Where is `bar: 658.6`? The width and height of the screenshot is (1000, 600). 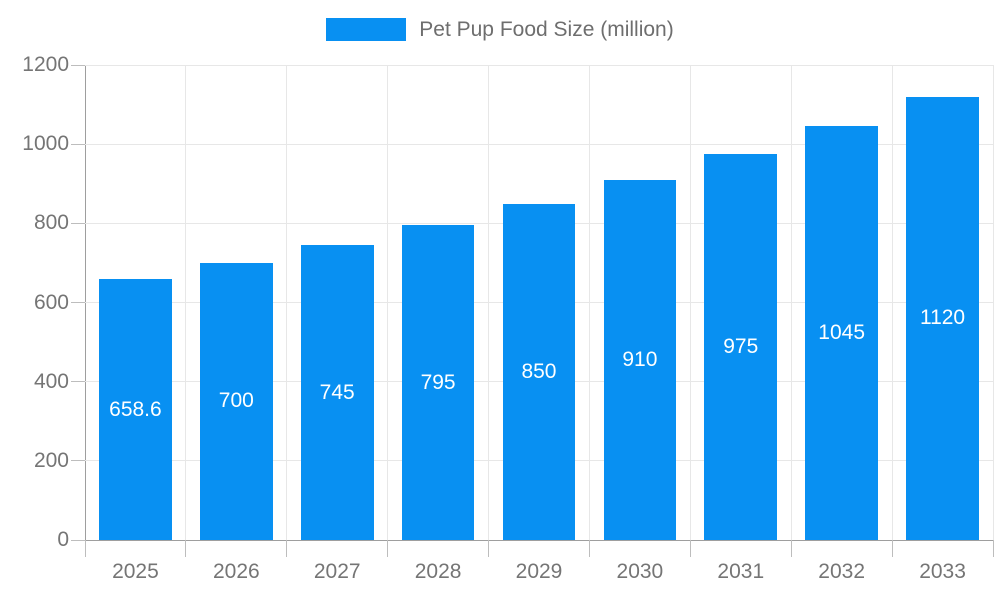 bar: 658.6 is located at coordinates (135, 409).